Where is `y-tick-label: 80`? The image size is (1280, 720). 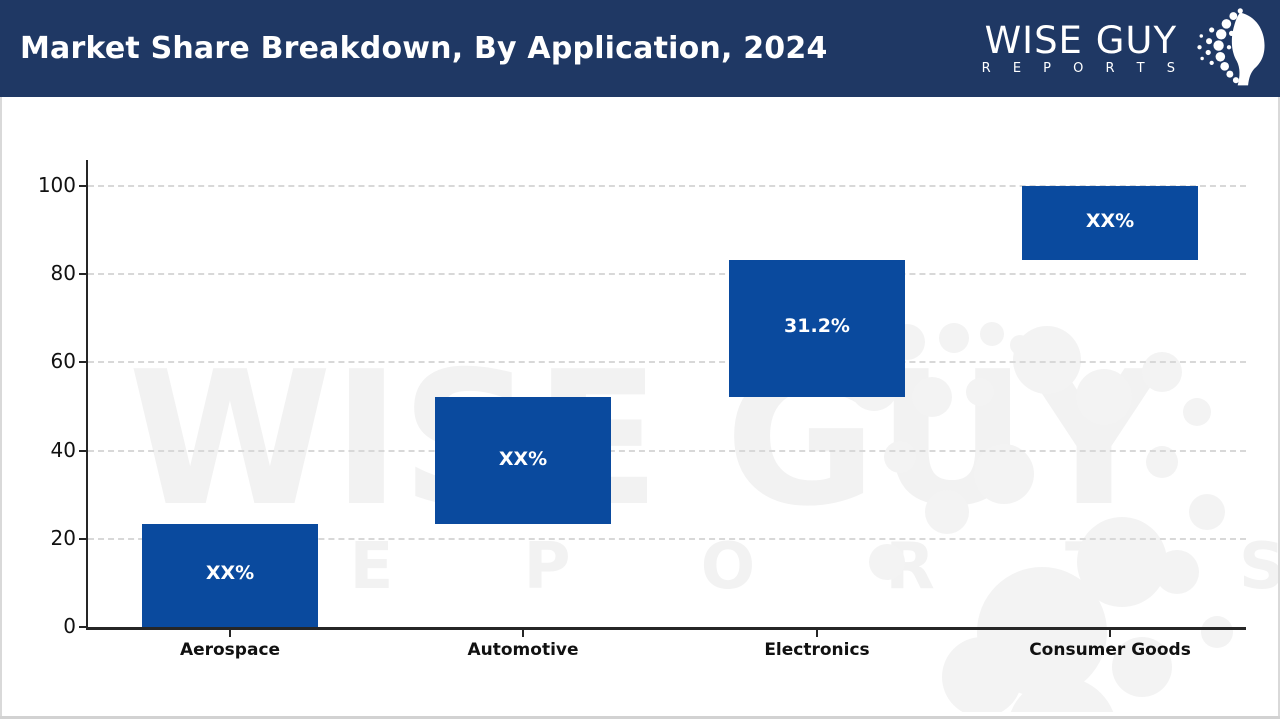 y-tick-label: 80 is located at coordinates (63, 273).